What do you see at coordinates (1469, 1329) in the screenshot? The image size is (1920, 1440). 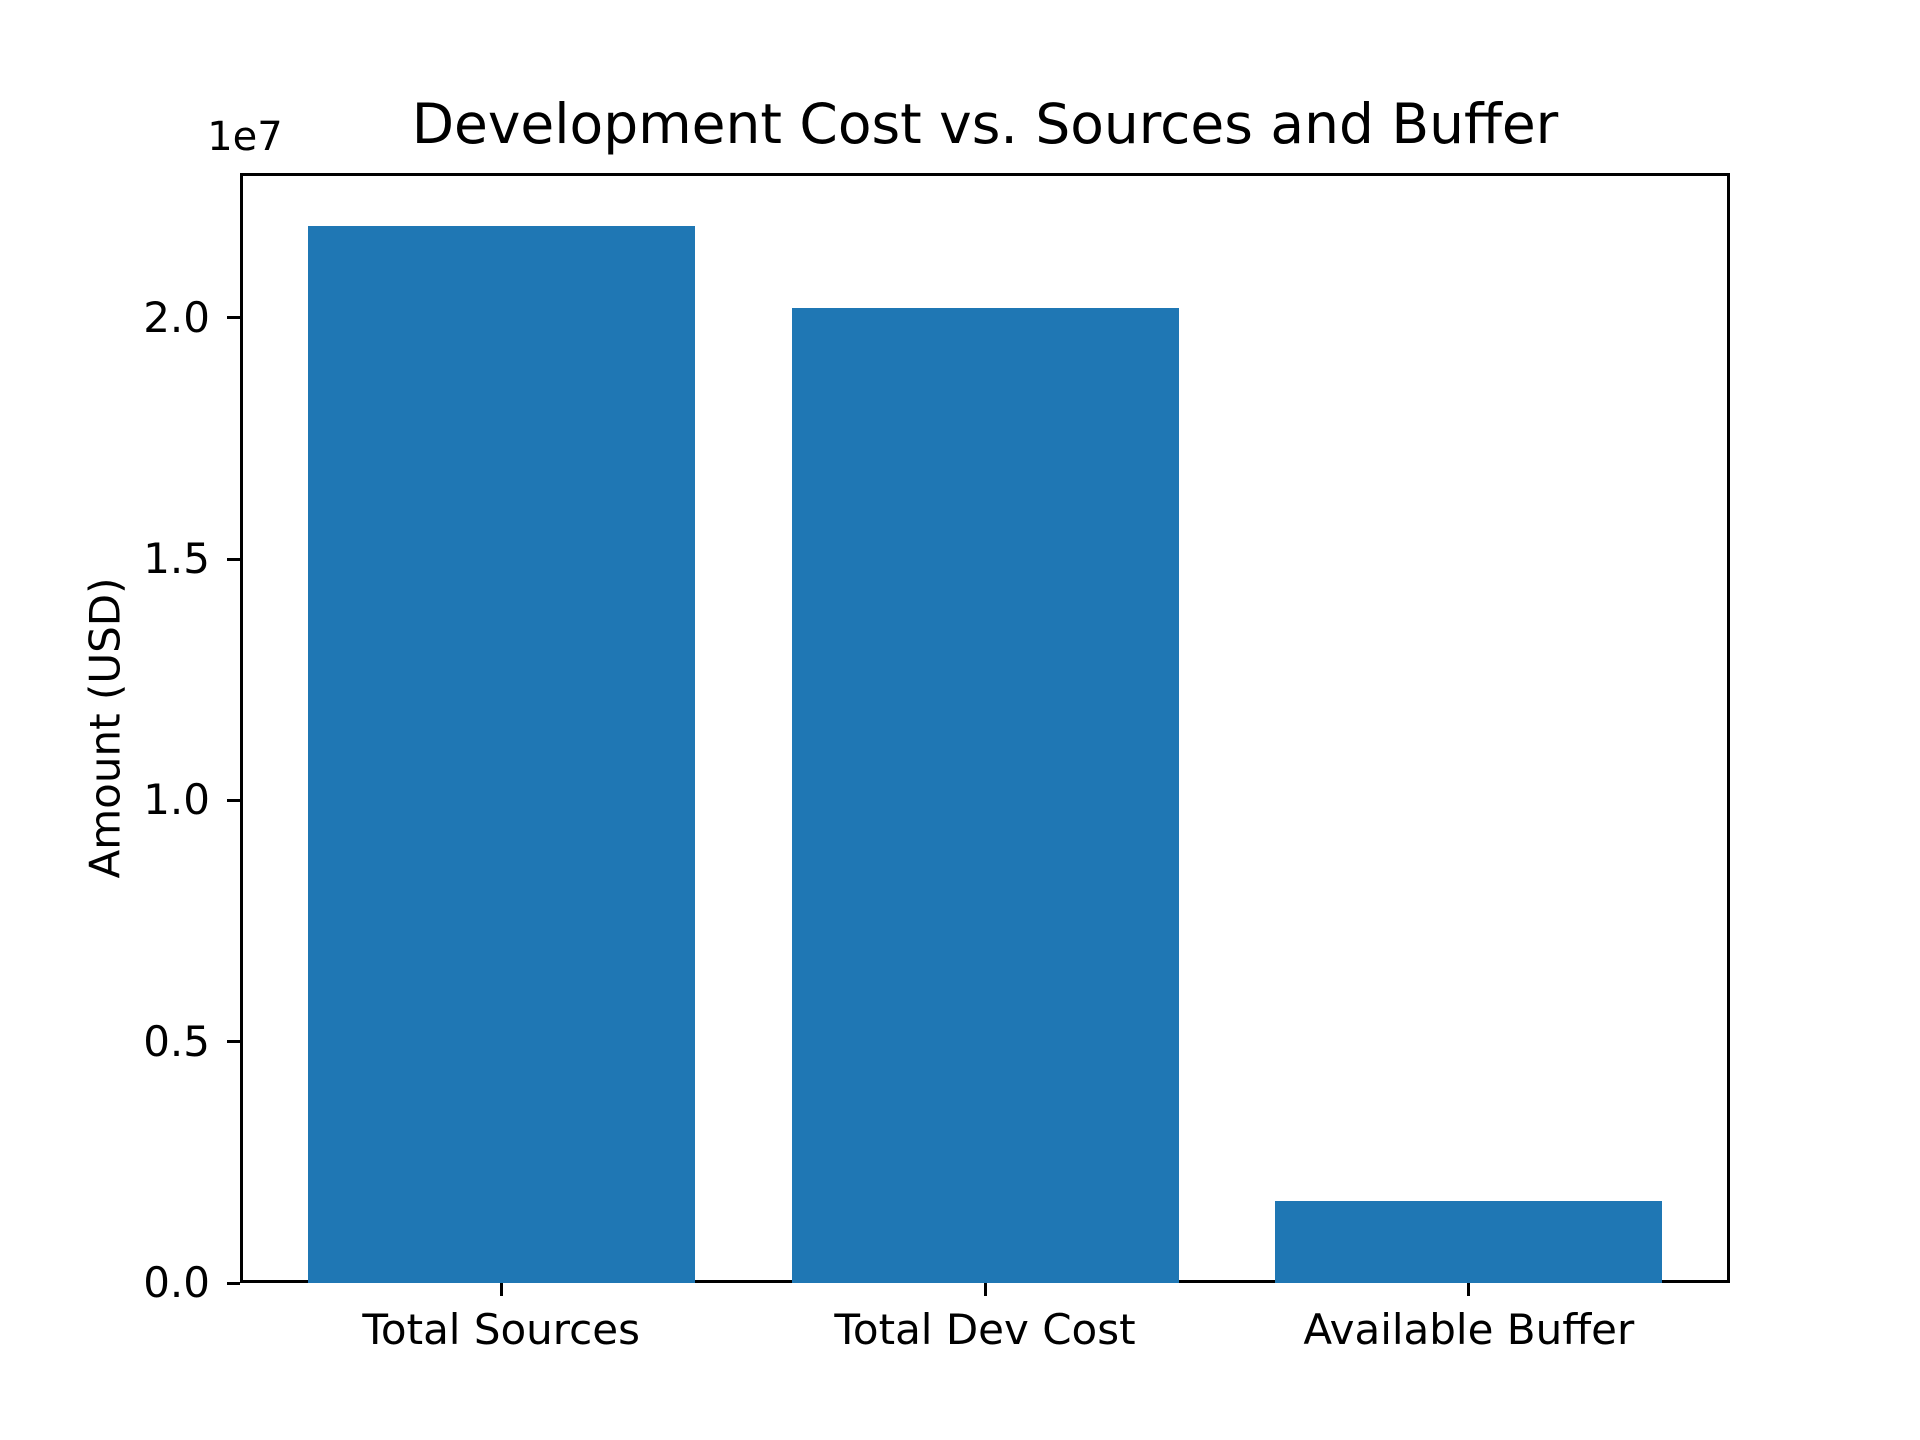 I see `x-tick-label-available-buffer: Available Buffer` at bounding box center [1469, 1329].